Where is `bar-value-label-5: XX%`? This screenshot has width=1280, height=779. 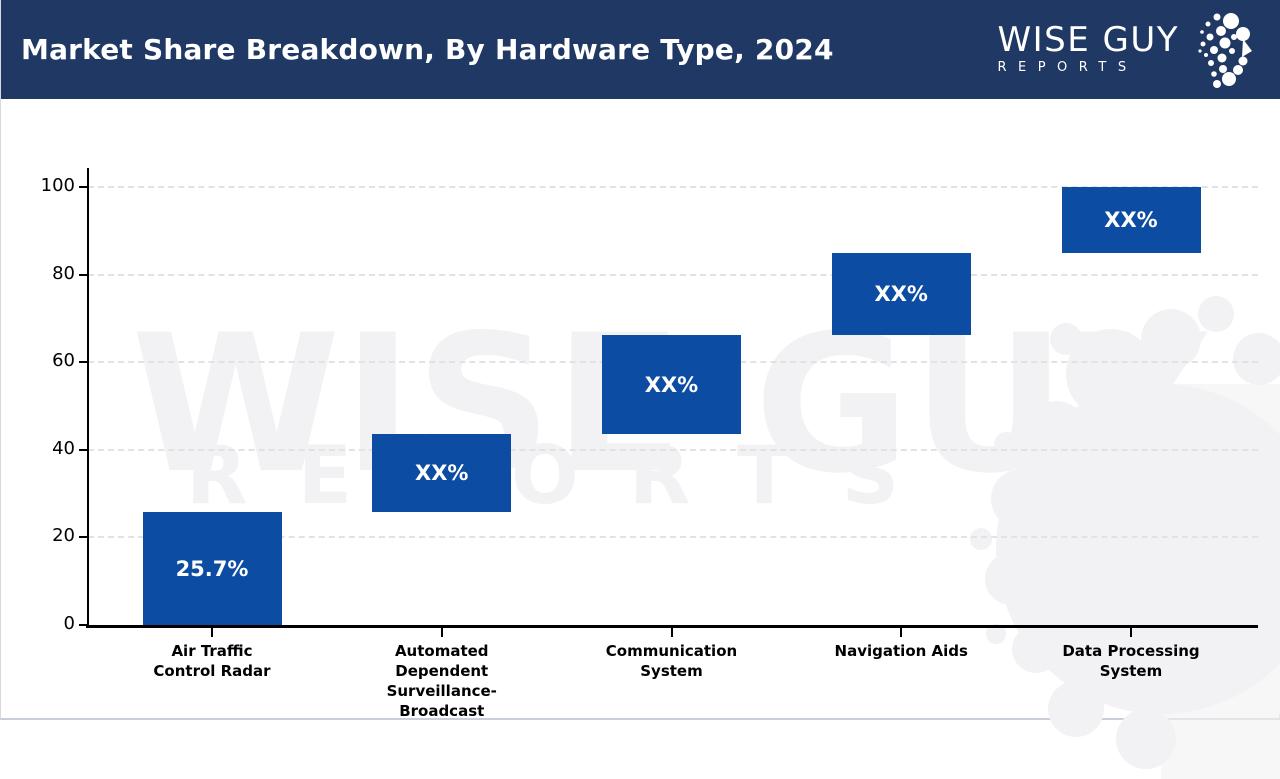 bar-value-label-5: XX% is located at coordinates (1131, 220).